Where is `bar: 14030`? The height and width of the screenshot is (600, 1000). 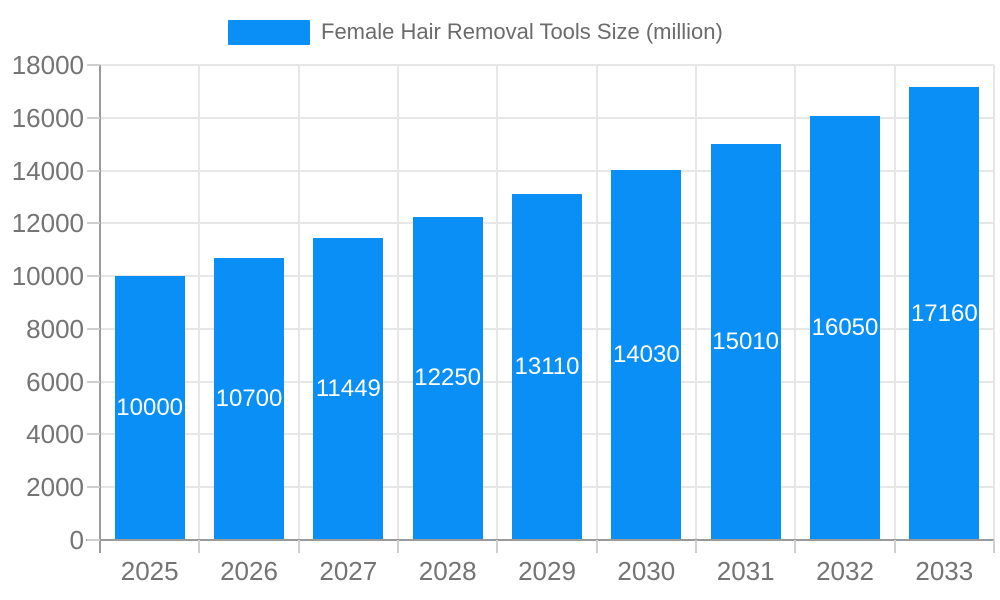
bar: 14030 is located at coordinates (646, 354).